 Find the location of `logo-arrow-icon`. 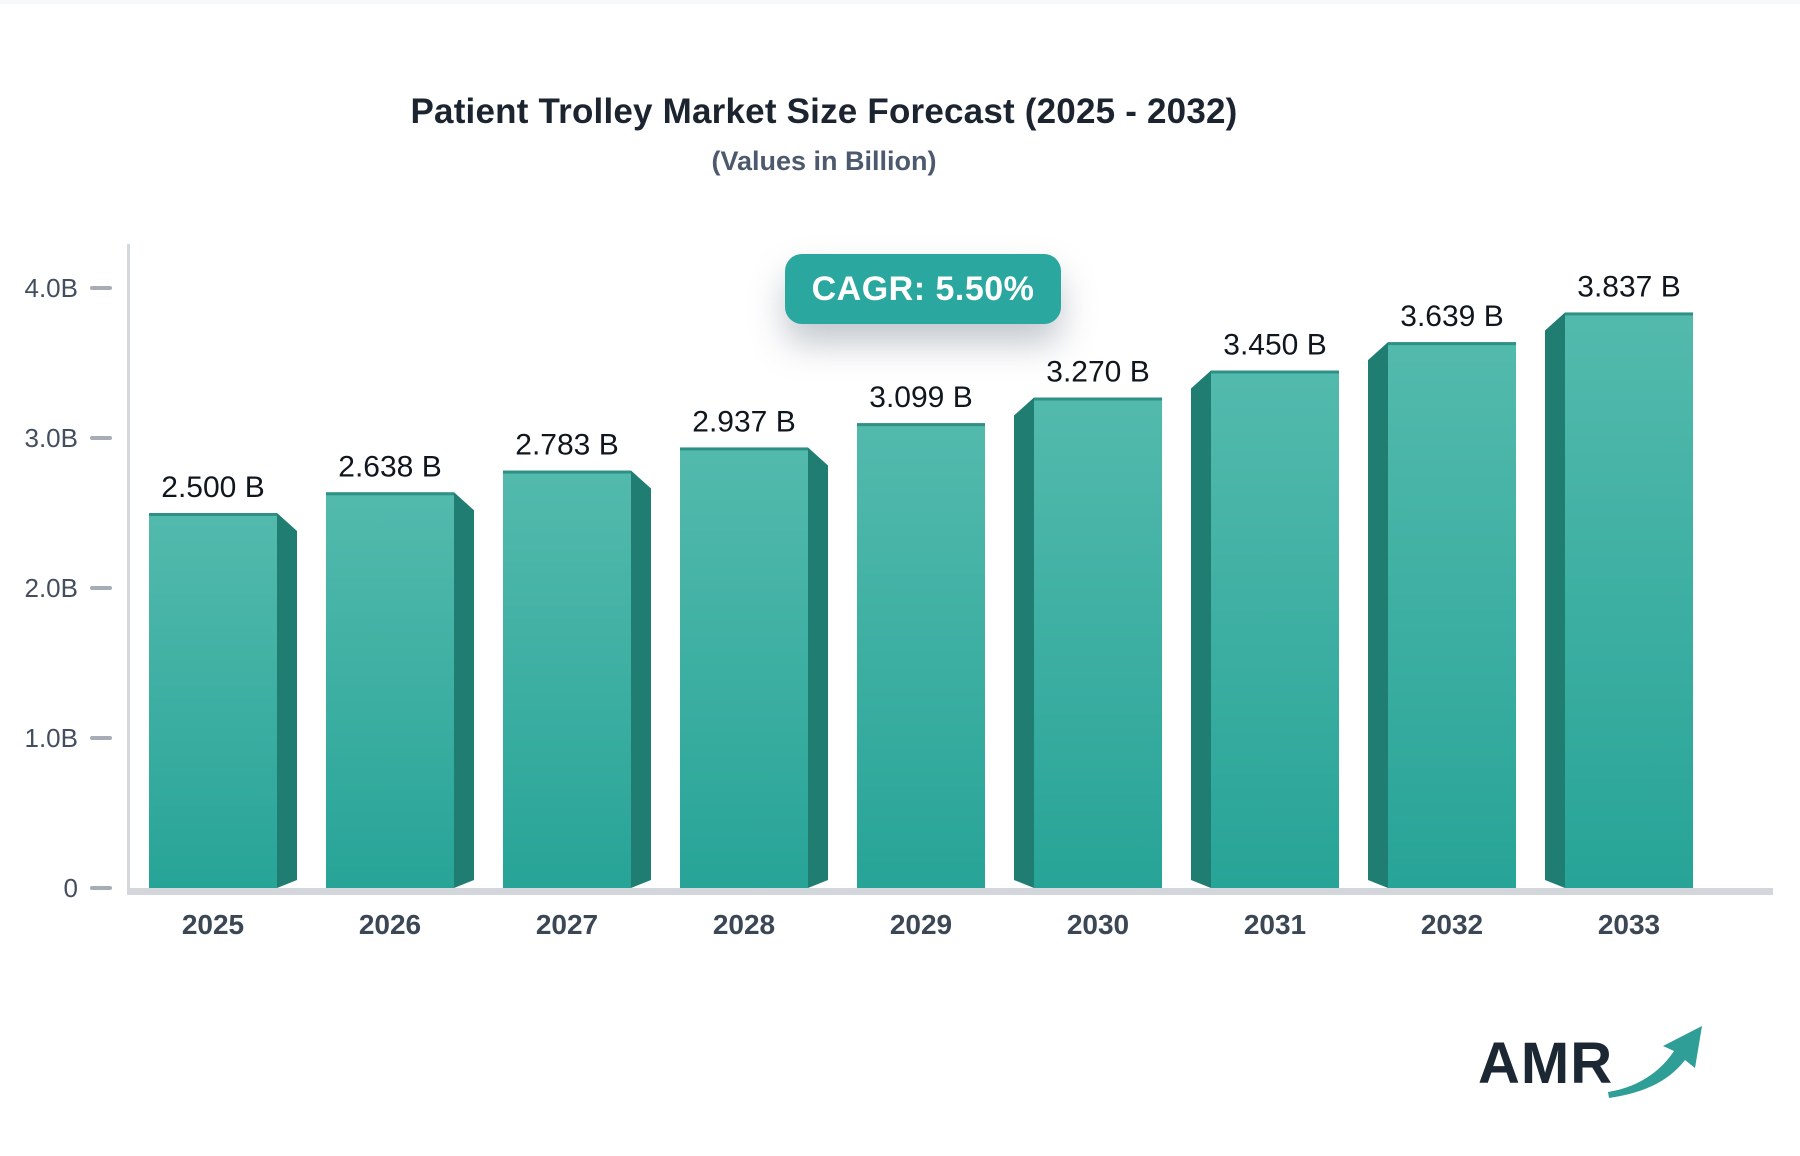

logo-arrow-icon is located at coordinates (1655, 1062).